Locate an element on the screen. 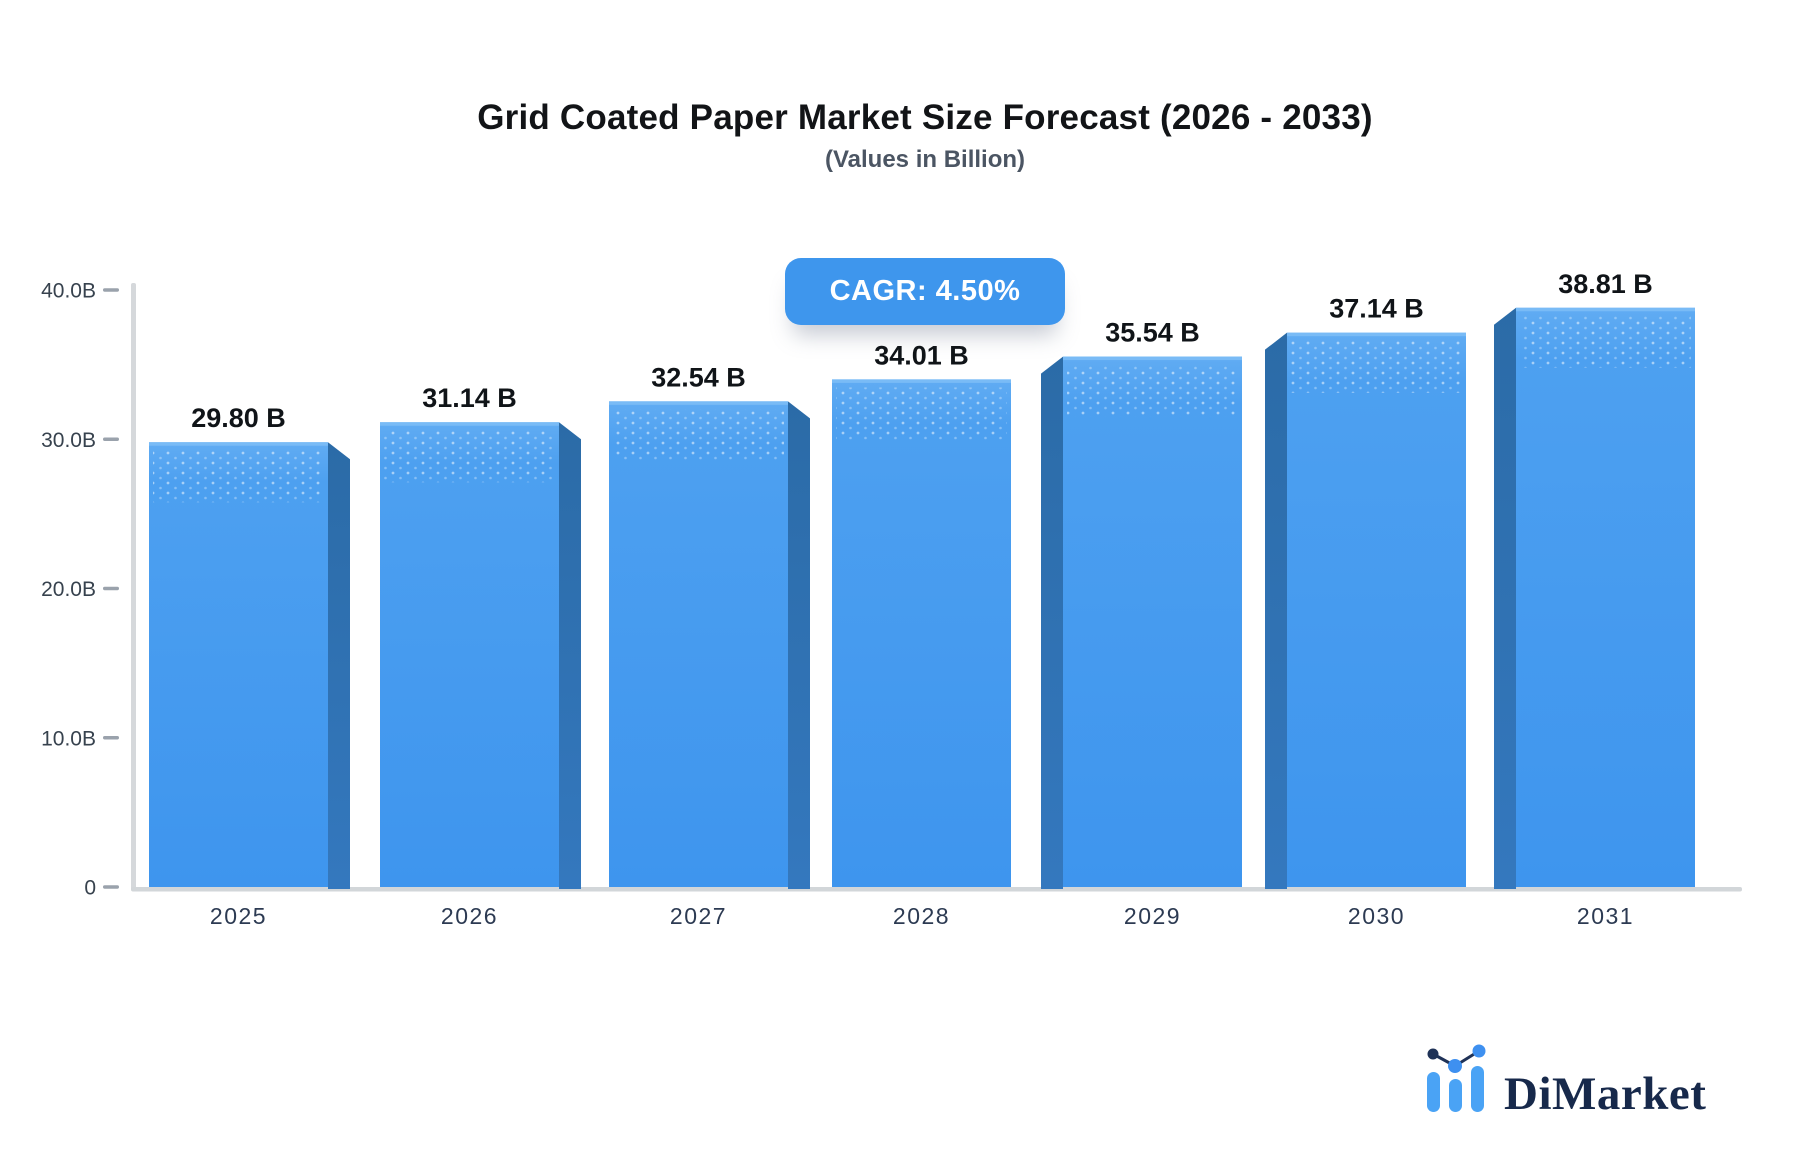  y-tick-30.0B is located at coordinates (111, 439).